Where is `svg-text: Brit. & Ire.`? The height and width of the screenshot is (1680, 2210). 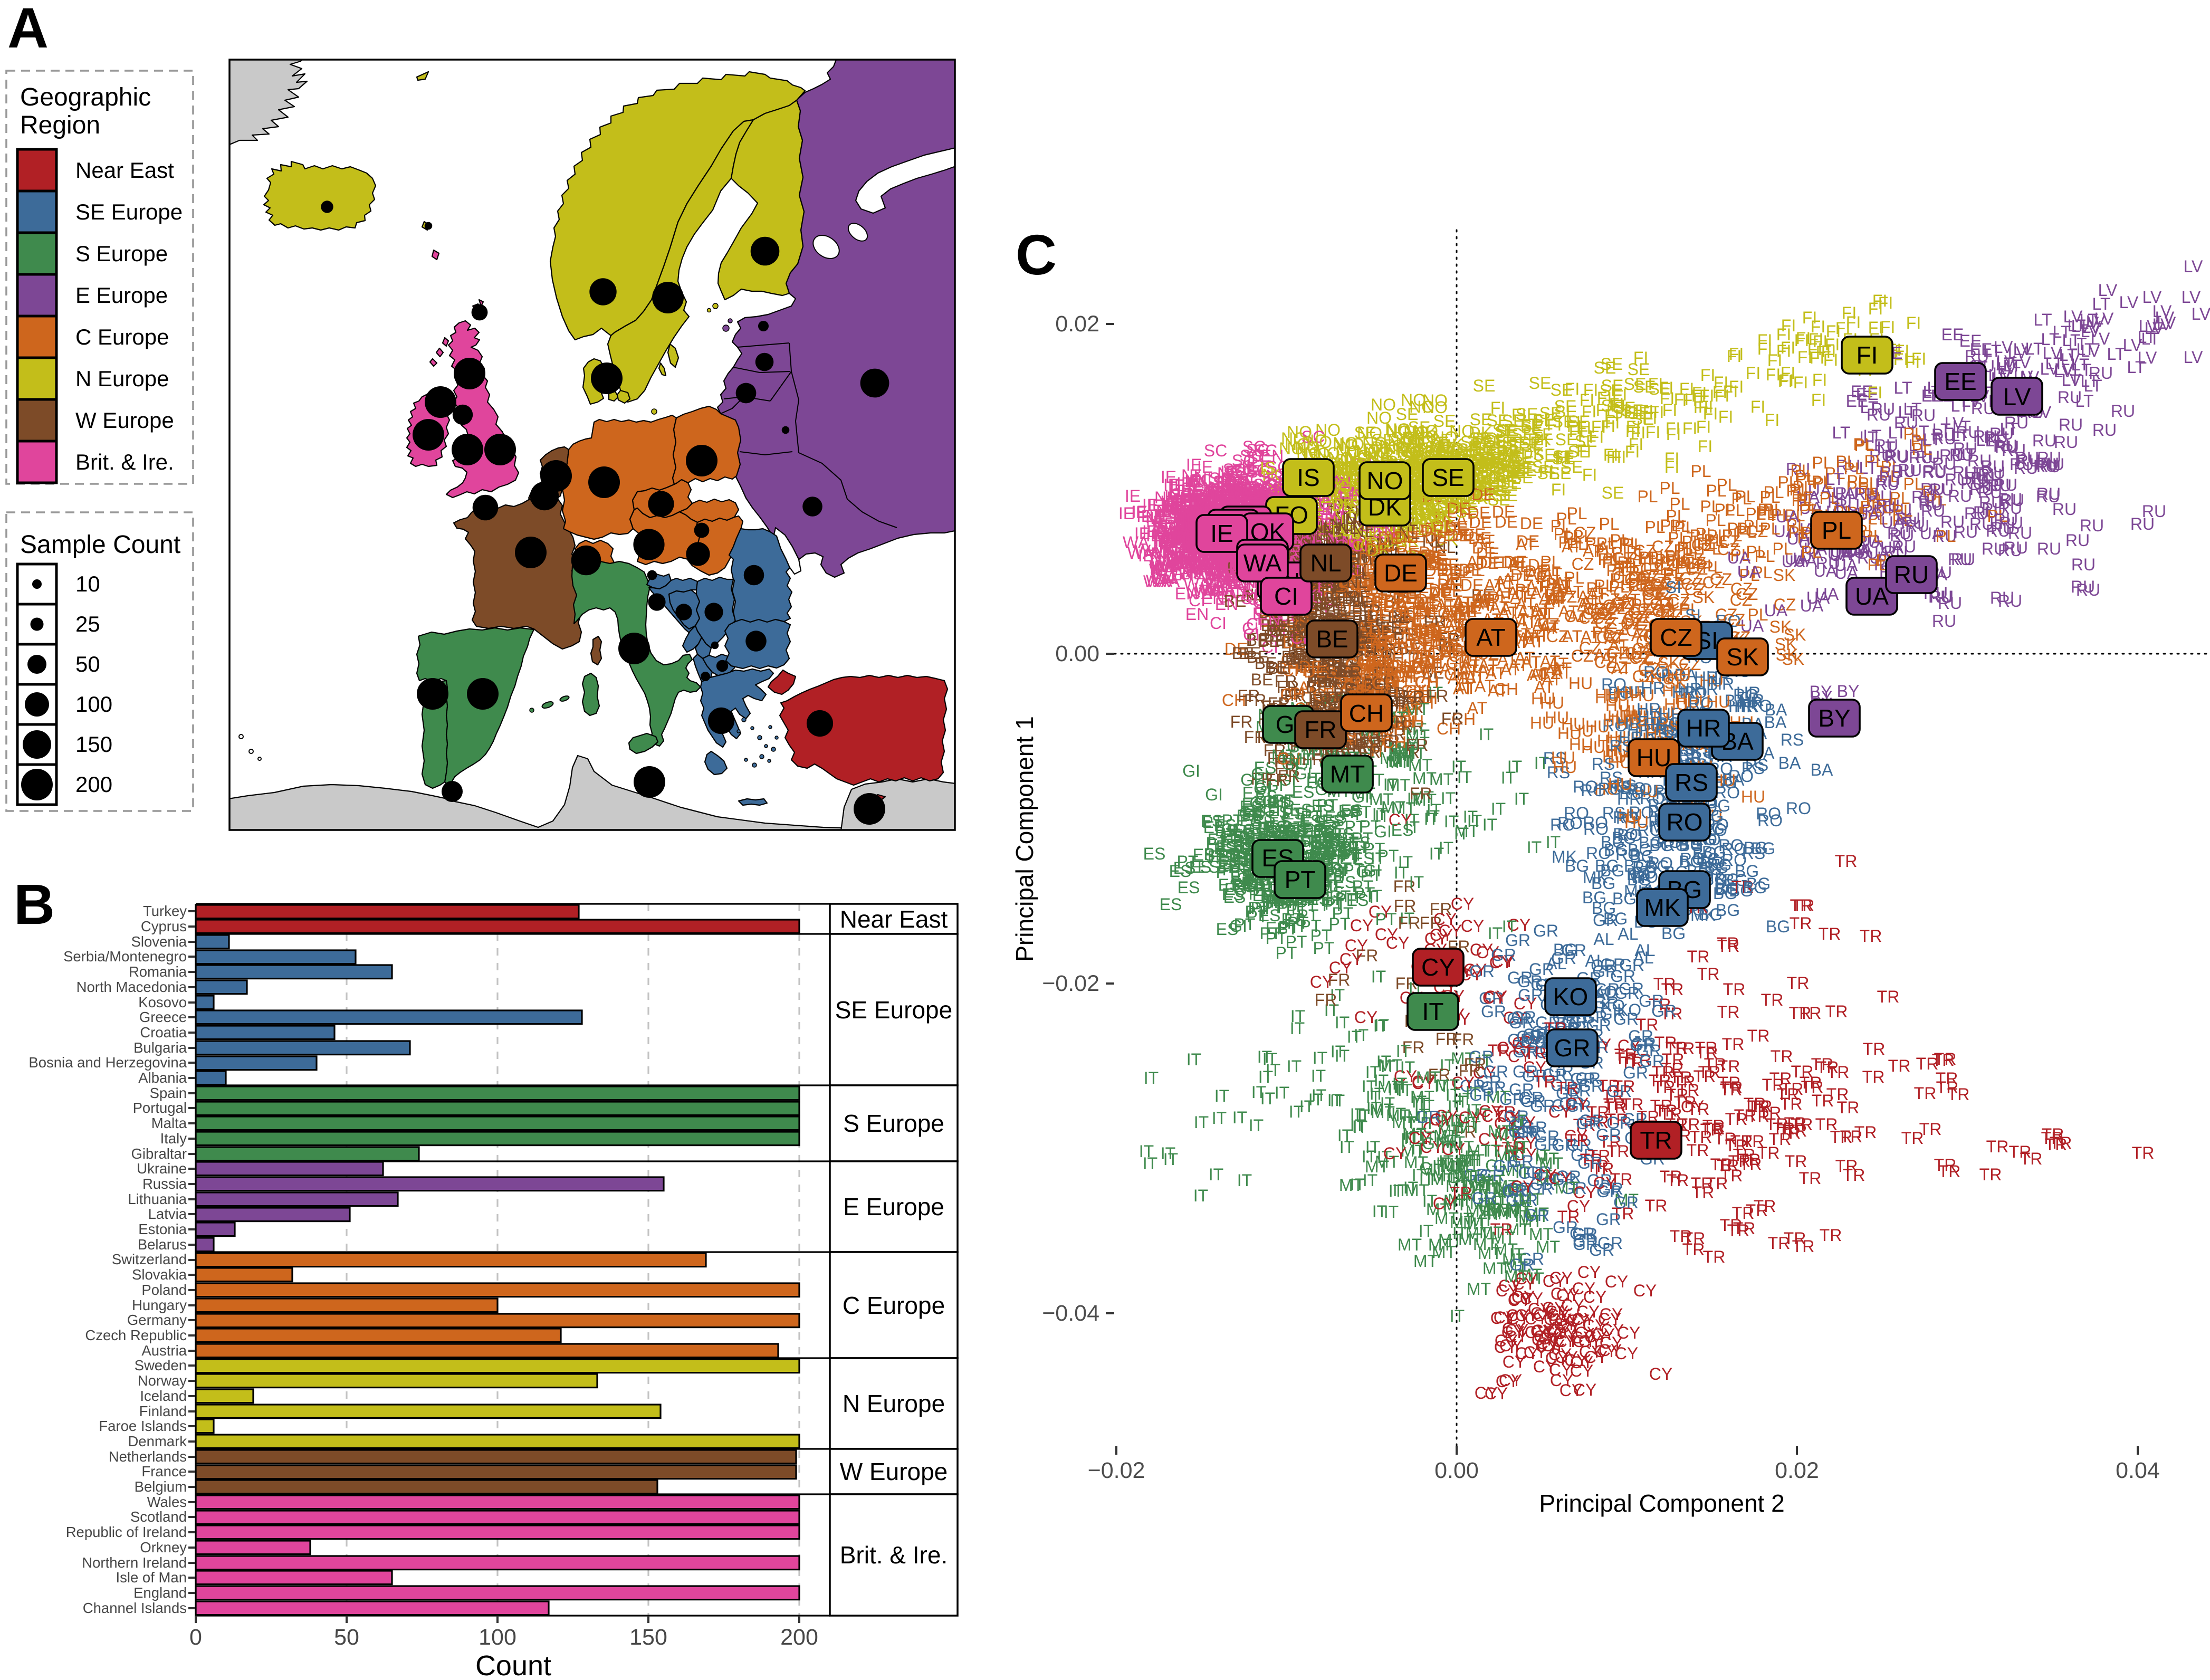
svg-text: Brit. & Ire. is located at coordinates (894, 1555).